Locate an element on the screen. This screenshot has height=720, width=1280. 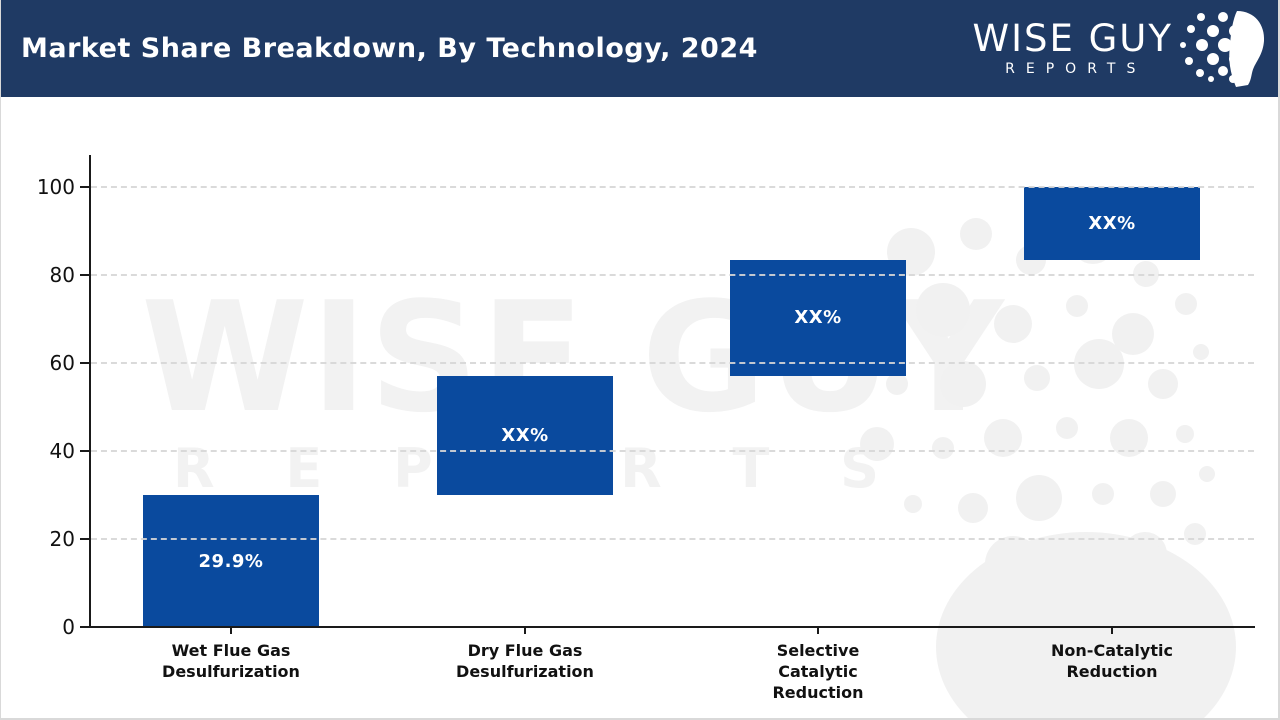
y-tick-label: 40 is located at coordinates (62, 451).